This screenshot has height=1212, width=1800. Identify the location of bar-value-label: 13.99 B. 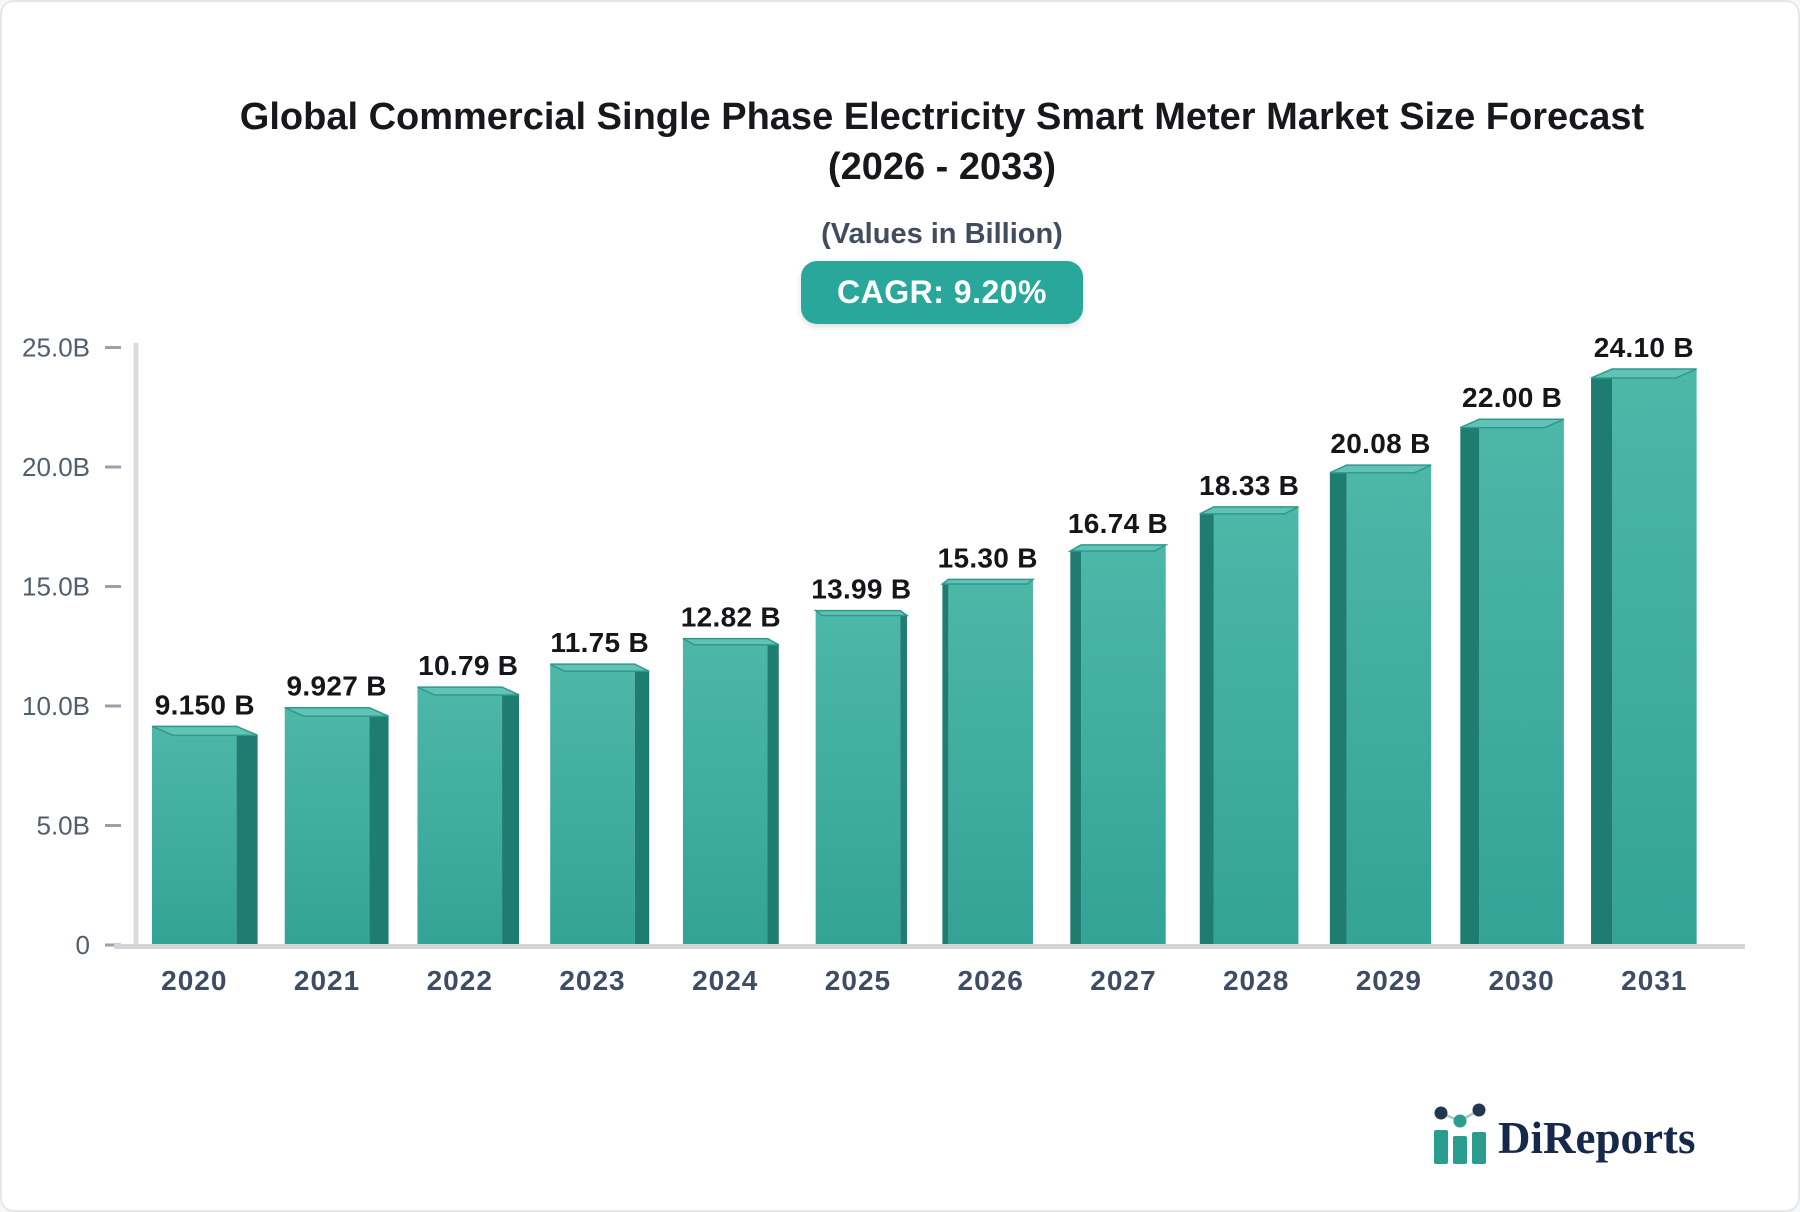
(861, 589).